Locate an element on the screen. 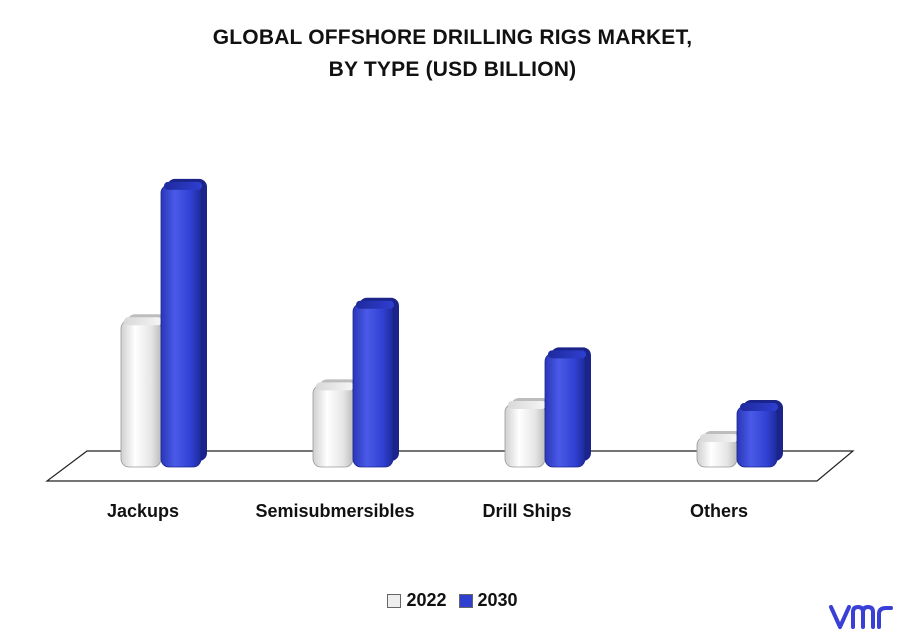 The image size is (905, 637). x-tick-label-semisubmersibles: Semisubmersibles is located at coordinates (334, 511).